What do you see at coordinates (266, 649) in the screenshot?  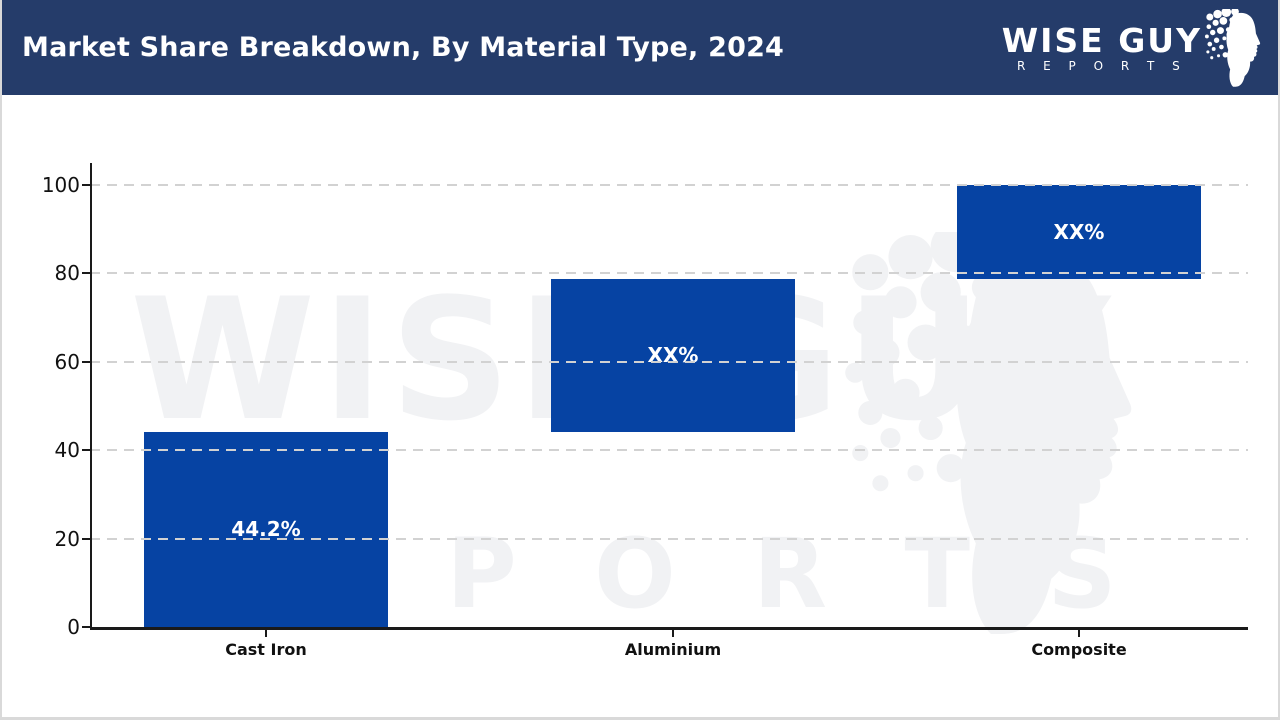 I see `x-category-label: Cast Iron` at bounding box center [266, 649].